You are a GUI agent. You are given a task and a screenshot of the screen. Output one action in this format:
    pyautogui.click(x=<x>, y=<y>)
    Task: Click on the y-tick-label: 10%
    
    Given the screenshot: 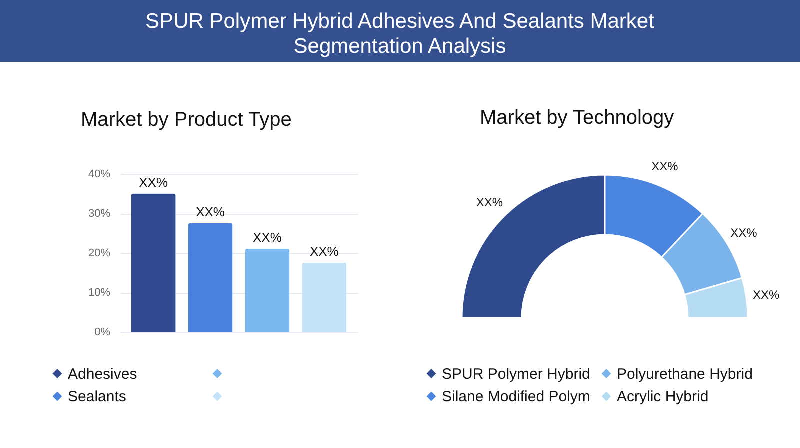 What is the action you would take?
    pyautogui.click(x=99, y=293)
    